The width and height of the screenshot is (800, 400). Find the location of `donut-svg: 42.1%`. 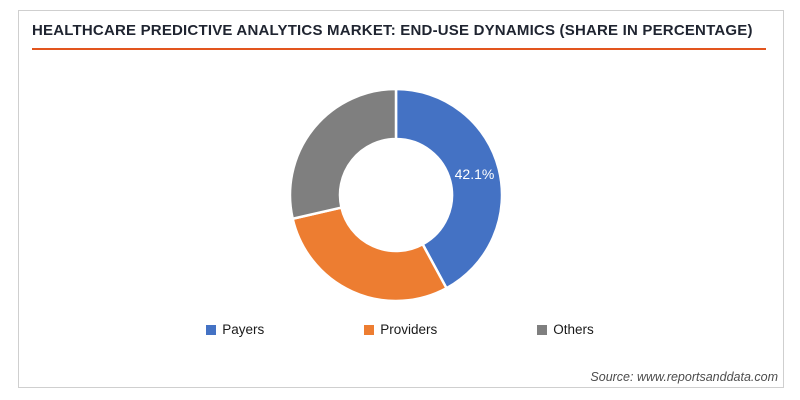

donut-svg: 42.1% is located at coordinates (396, 195).